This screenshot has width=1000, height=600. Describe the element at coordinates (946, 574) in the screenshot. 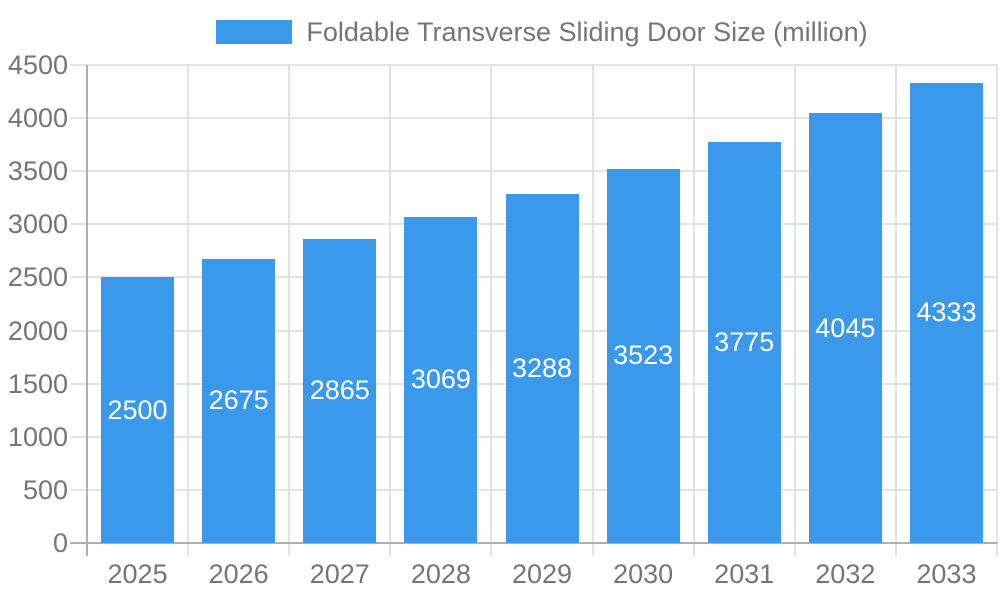

I see `x-axis-label: 2033` at that location.